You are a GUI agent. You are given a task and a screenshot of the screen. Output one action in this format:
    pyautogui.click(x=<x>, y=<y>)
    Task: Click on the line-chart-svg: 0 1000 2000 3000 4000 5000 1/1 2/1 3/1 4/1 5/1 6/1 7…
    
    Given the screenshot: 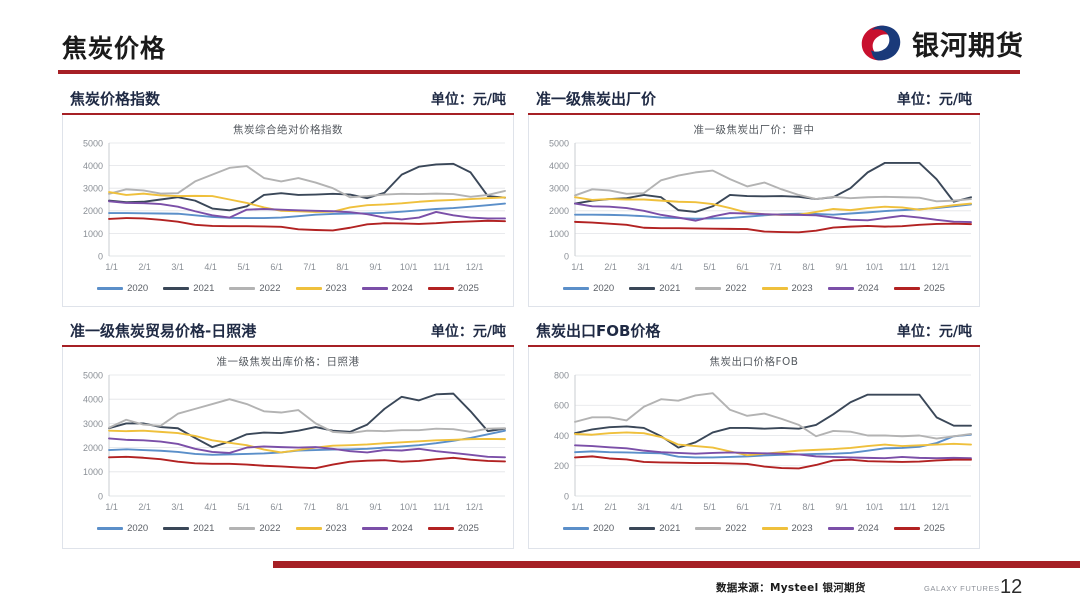 What is the action you would take?
    pyautogui.click(x=294, y=441)
    